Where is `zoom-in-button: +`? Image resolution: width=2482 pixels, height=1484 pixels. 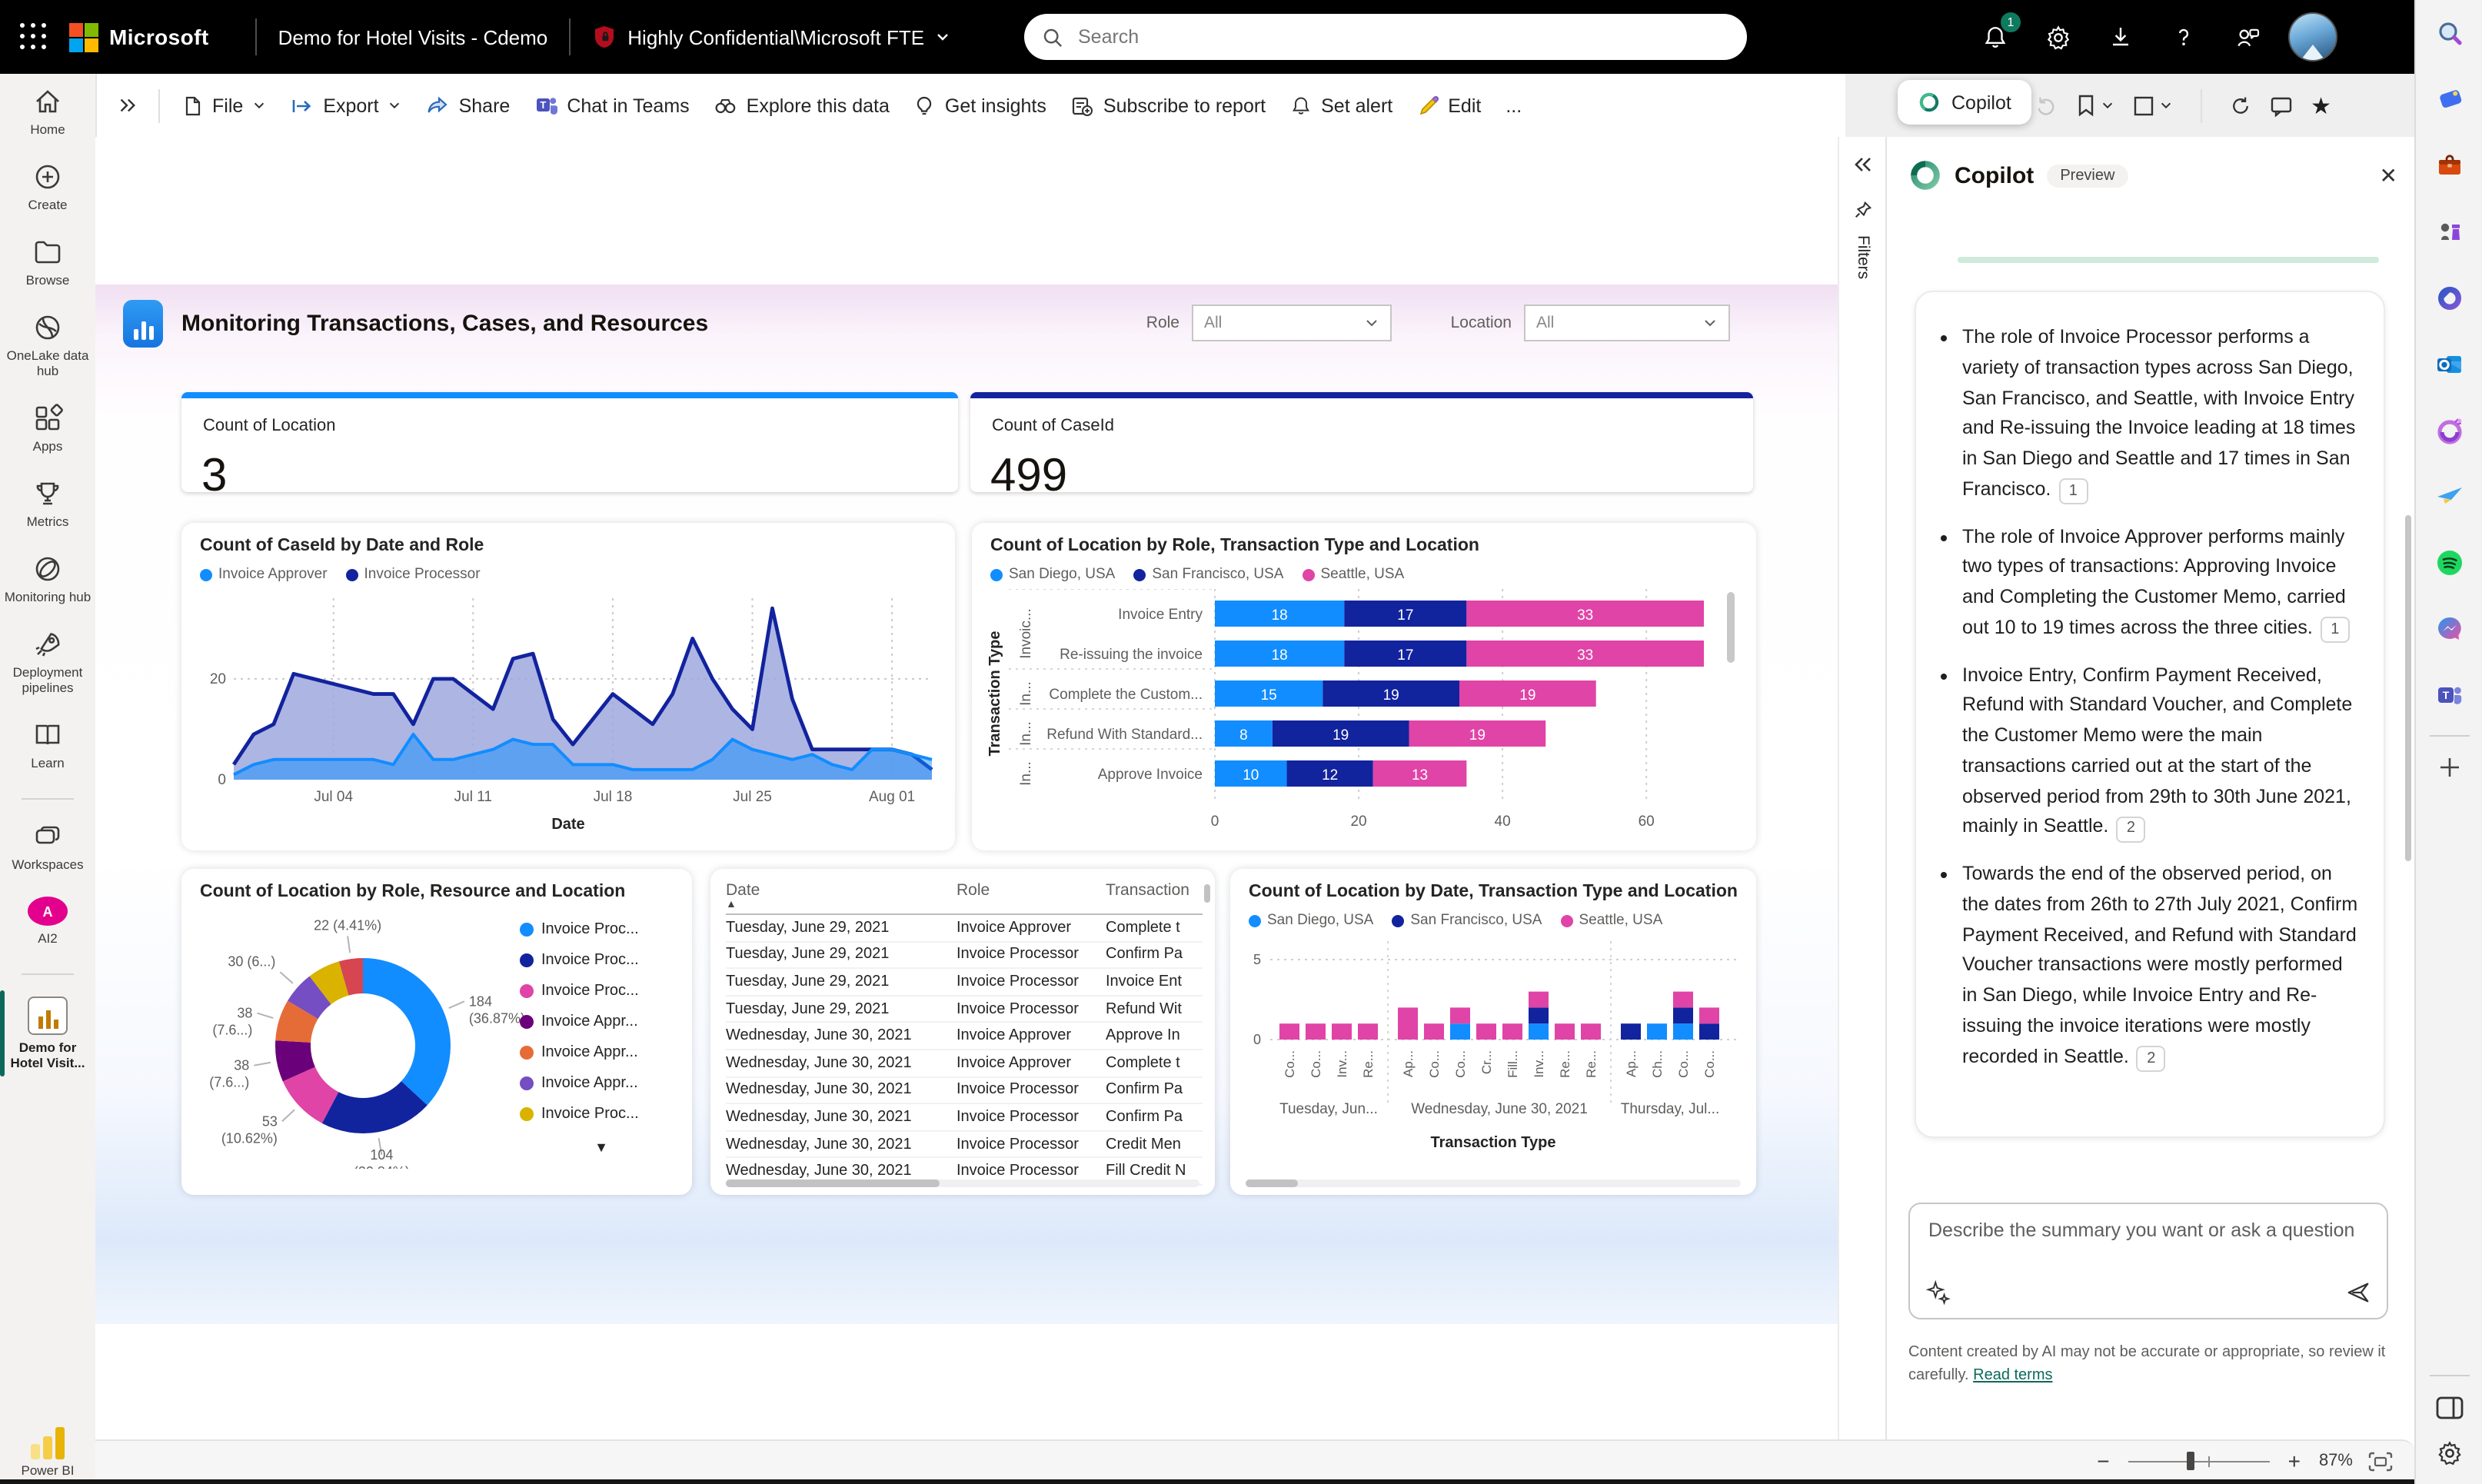
zoom-in-button: + is located at coordinates (2294, 1461).